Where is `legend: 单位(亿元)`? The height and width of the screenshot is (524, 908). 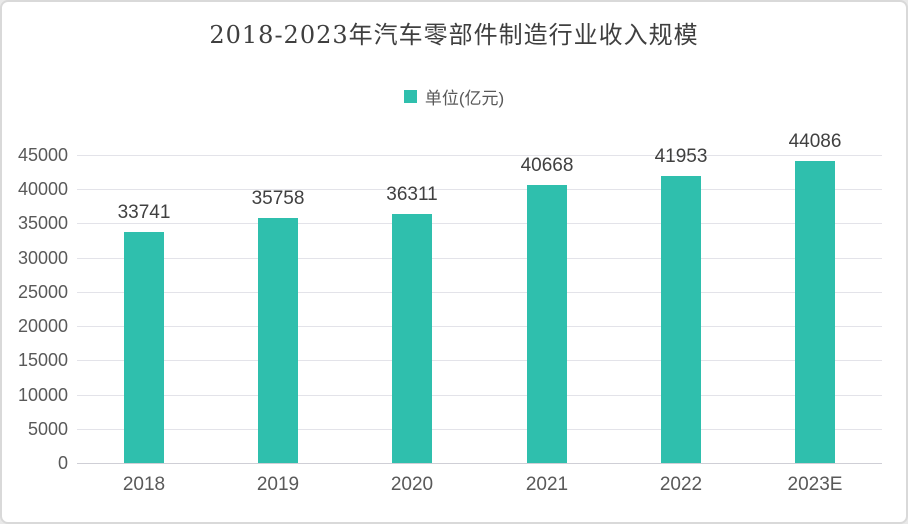 legend: 单位(亿元) is located at coordinates (454, 96).